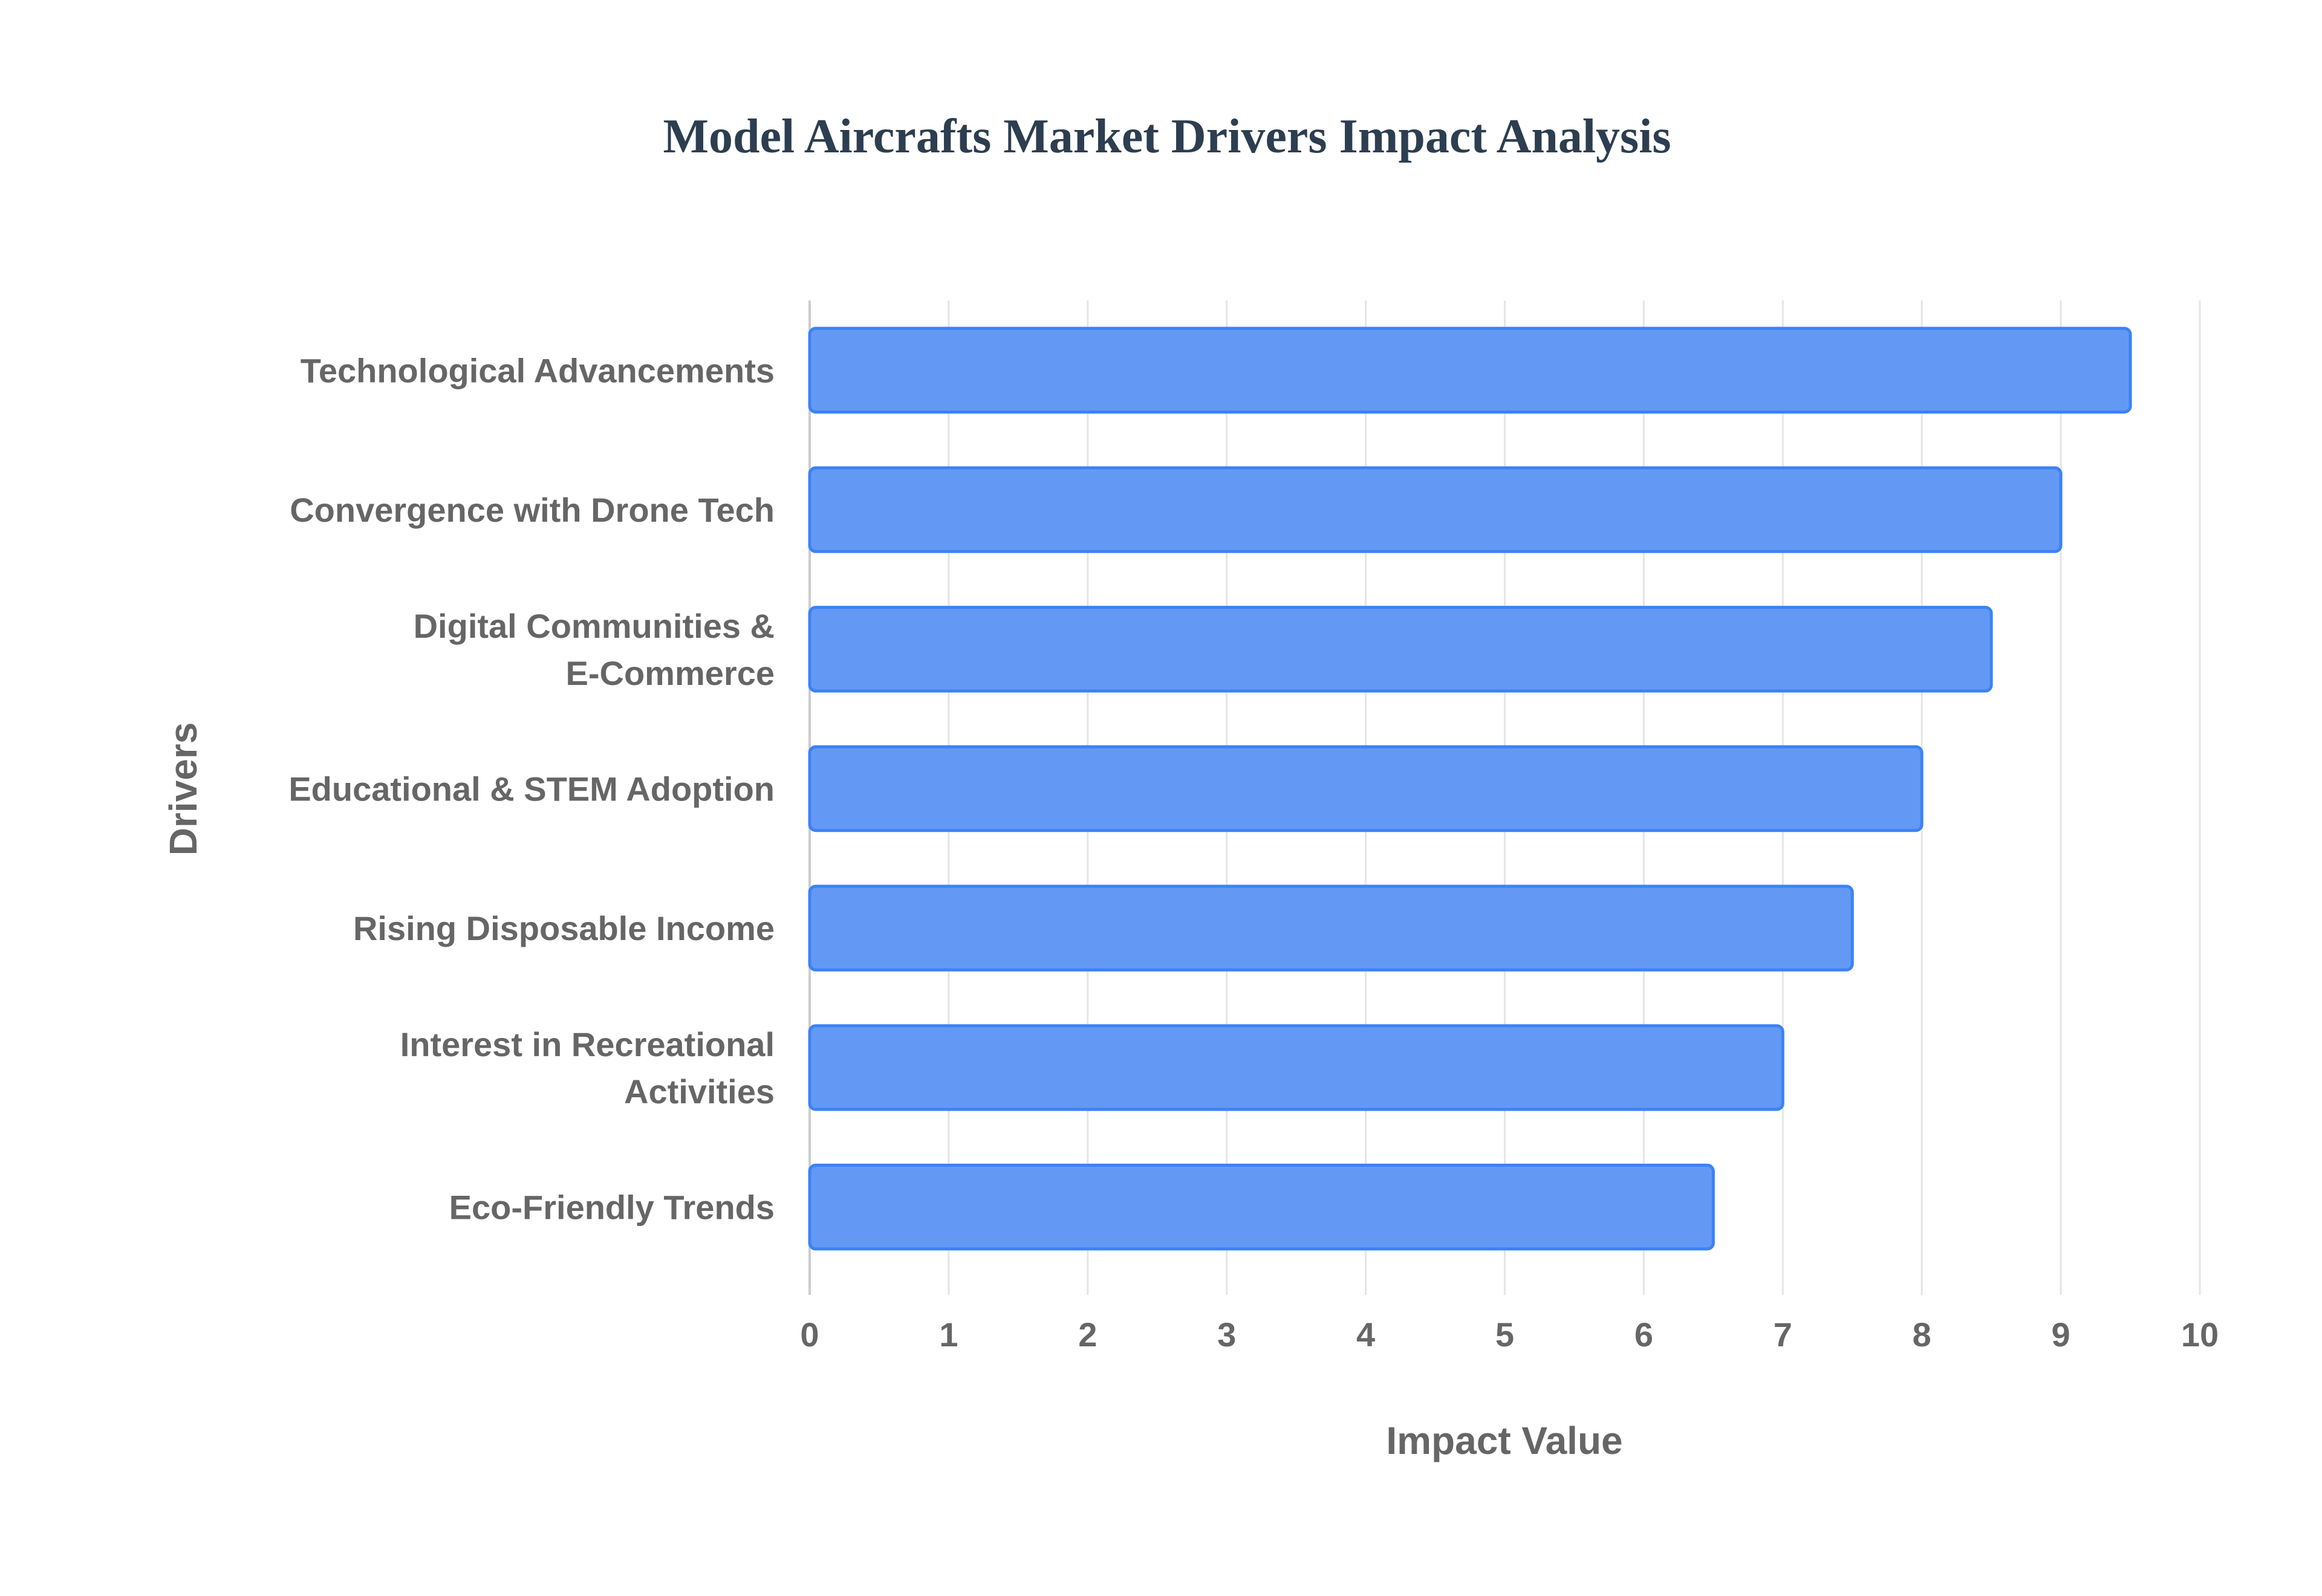 The image size is (2322, 1596). What do you see at coordinates (1783, 1334) in the screenshot?
I see `x-tick-label: 7` at bounding box center [1783, 1334].